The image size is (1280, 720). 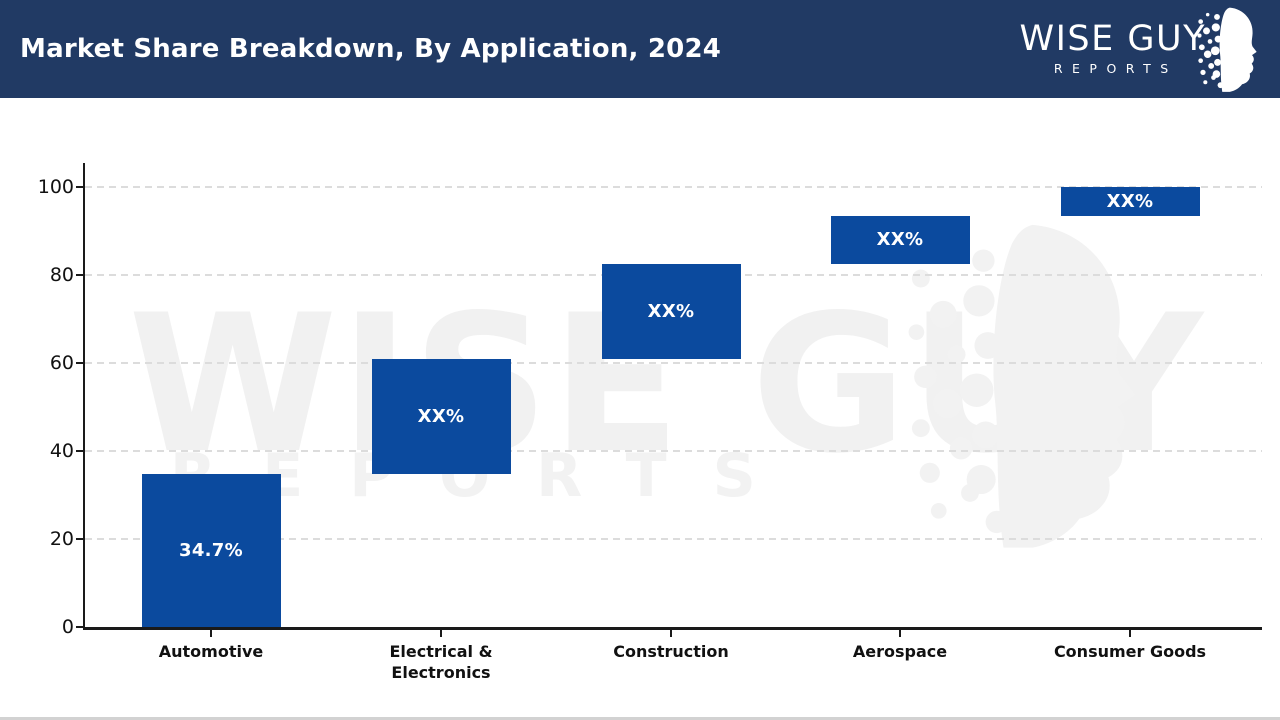 What do you see at coordinates (441, 662) in the screenshot?
I see `x-axis-label-electrical-electronics: Electrical & Electronics` at bounding box center [441, 662].